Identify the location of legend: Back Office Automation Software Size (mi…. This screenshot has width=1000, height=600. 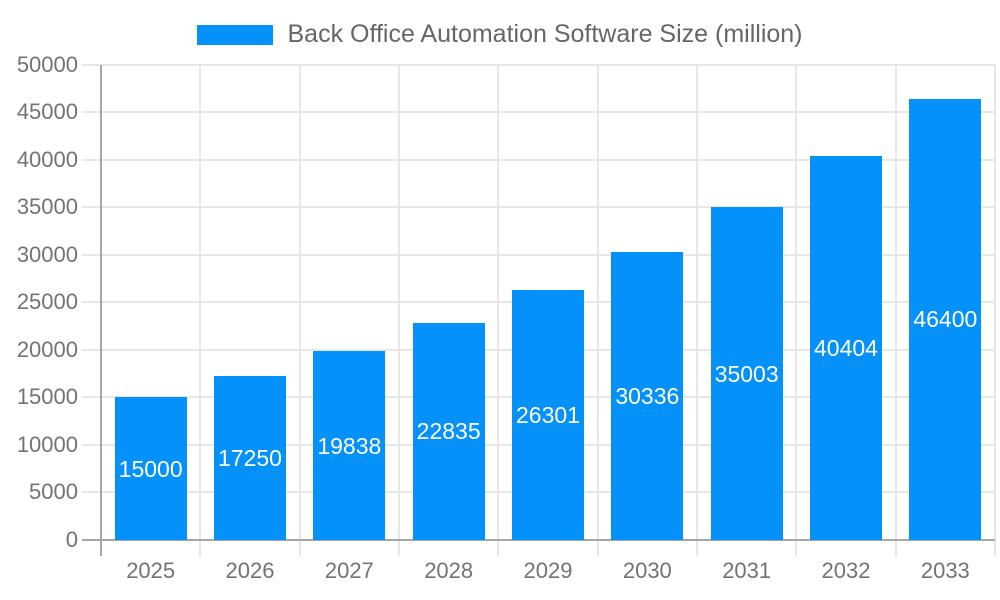
(500, 34).